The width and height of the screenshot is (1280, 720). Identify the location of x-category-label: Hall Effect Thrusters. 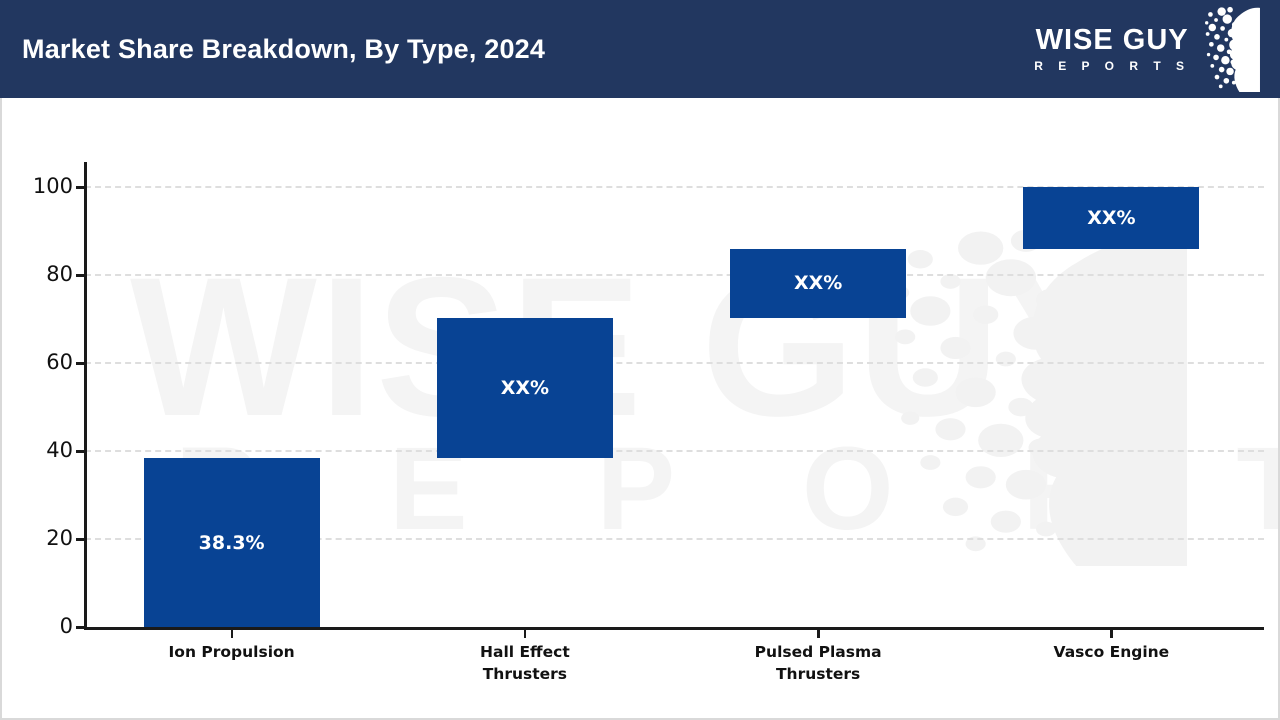
(525, 663).